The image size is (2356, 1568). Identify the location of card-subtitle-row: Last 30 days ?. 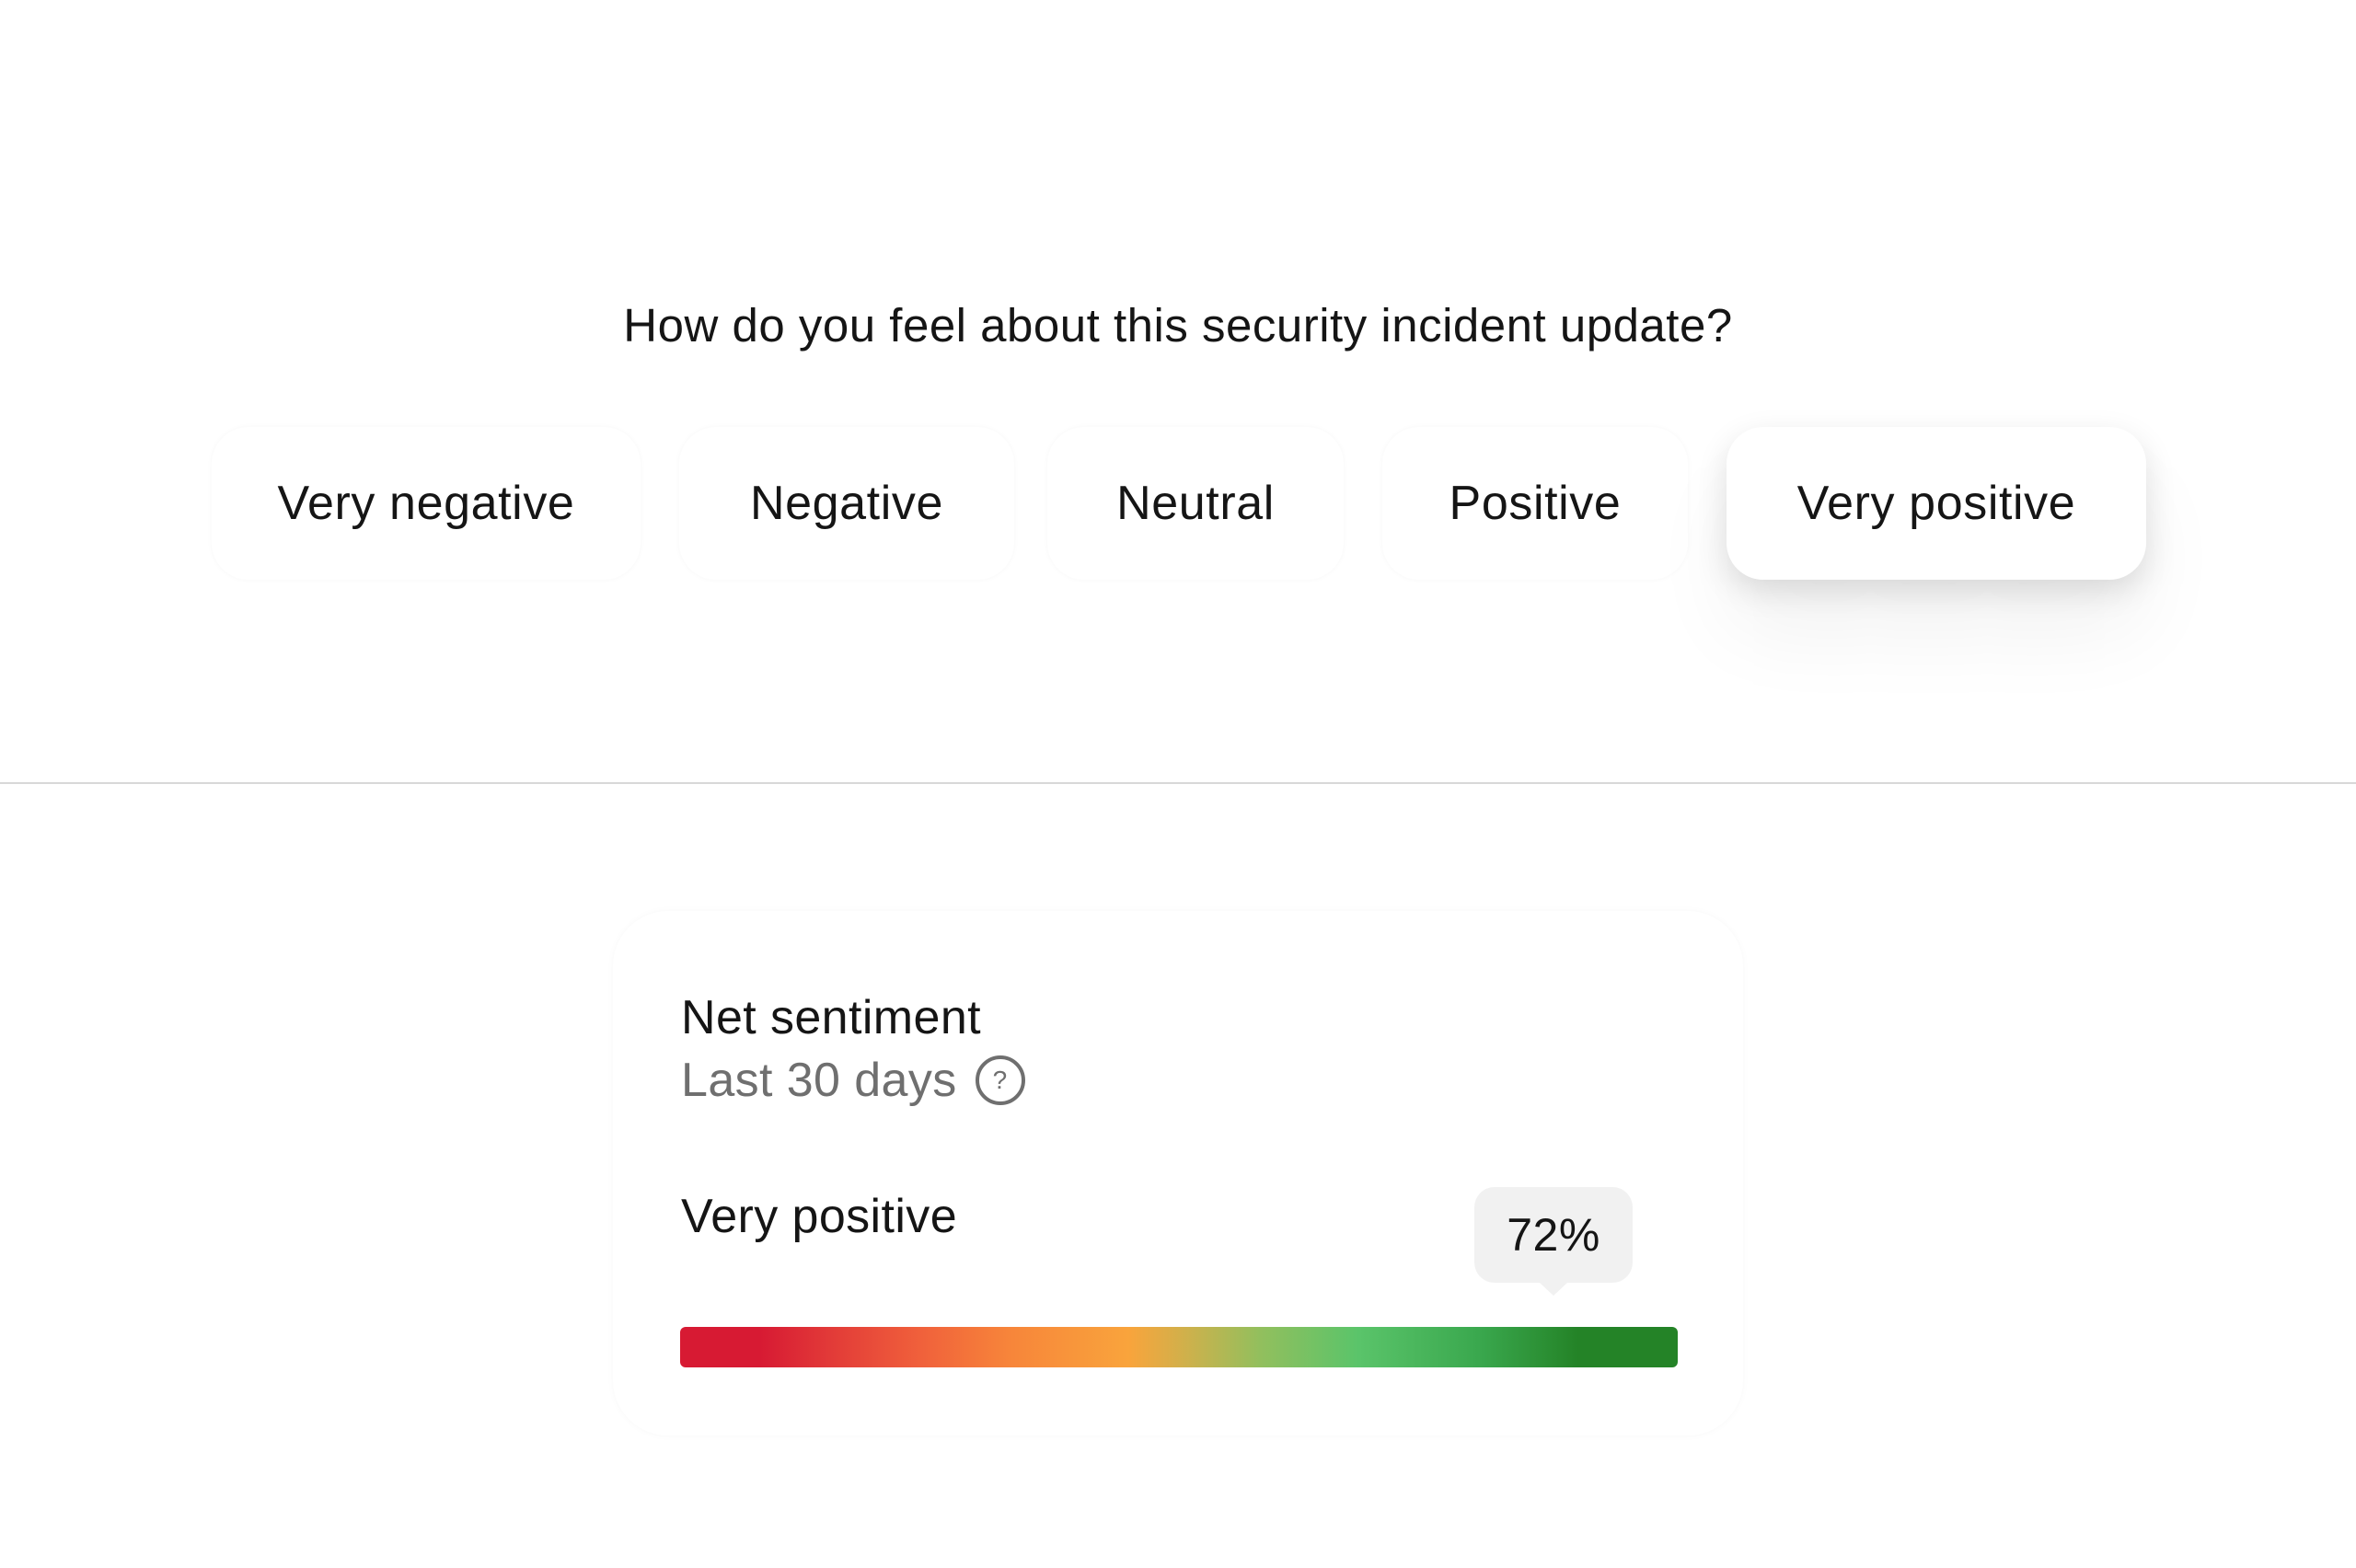
(853, 1080).